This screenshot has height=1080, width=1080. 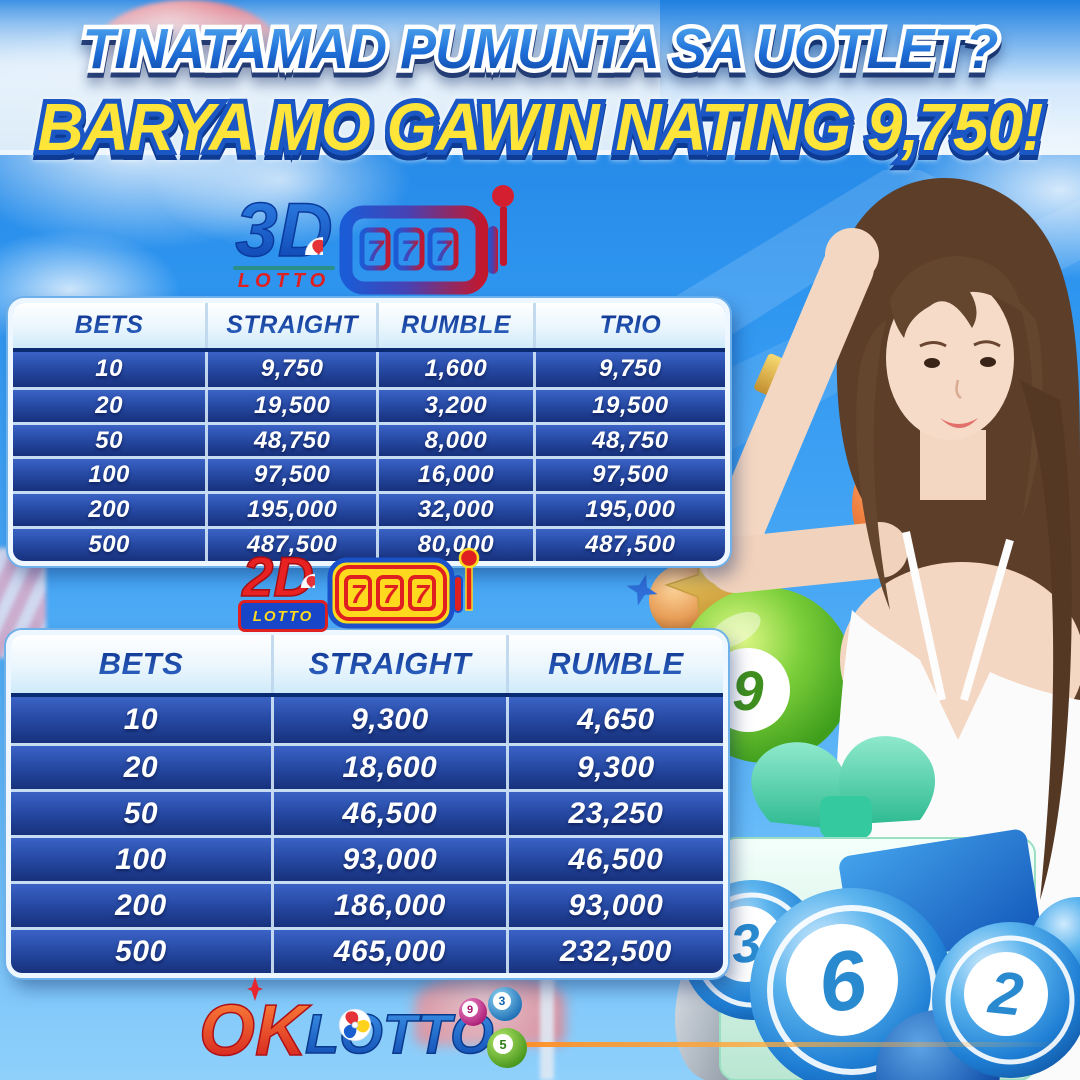 What do you see at coordinates (786, 414) in the screenshot?
I see `forearm` at bounding box center [786, 414].